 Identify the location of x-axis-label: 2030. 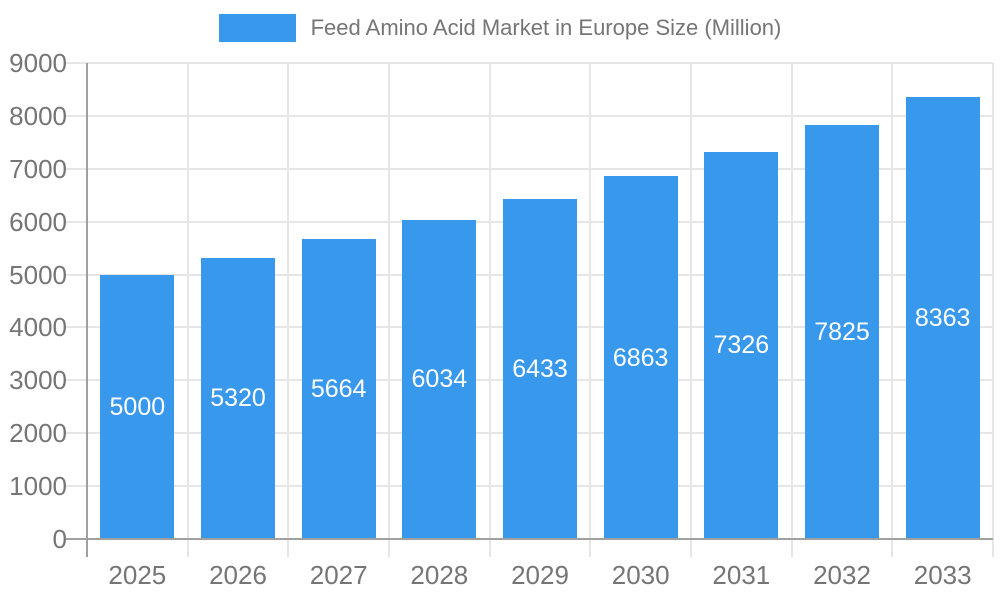
(640, 575).